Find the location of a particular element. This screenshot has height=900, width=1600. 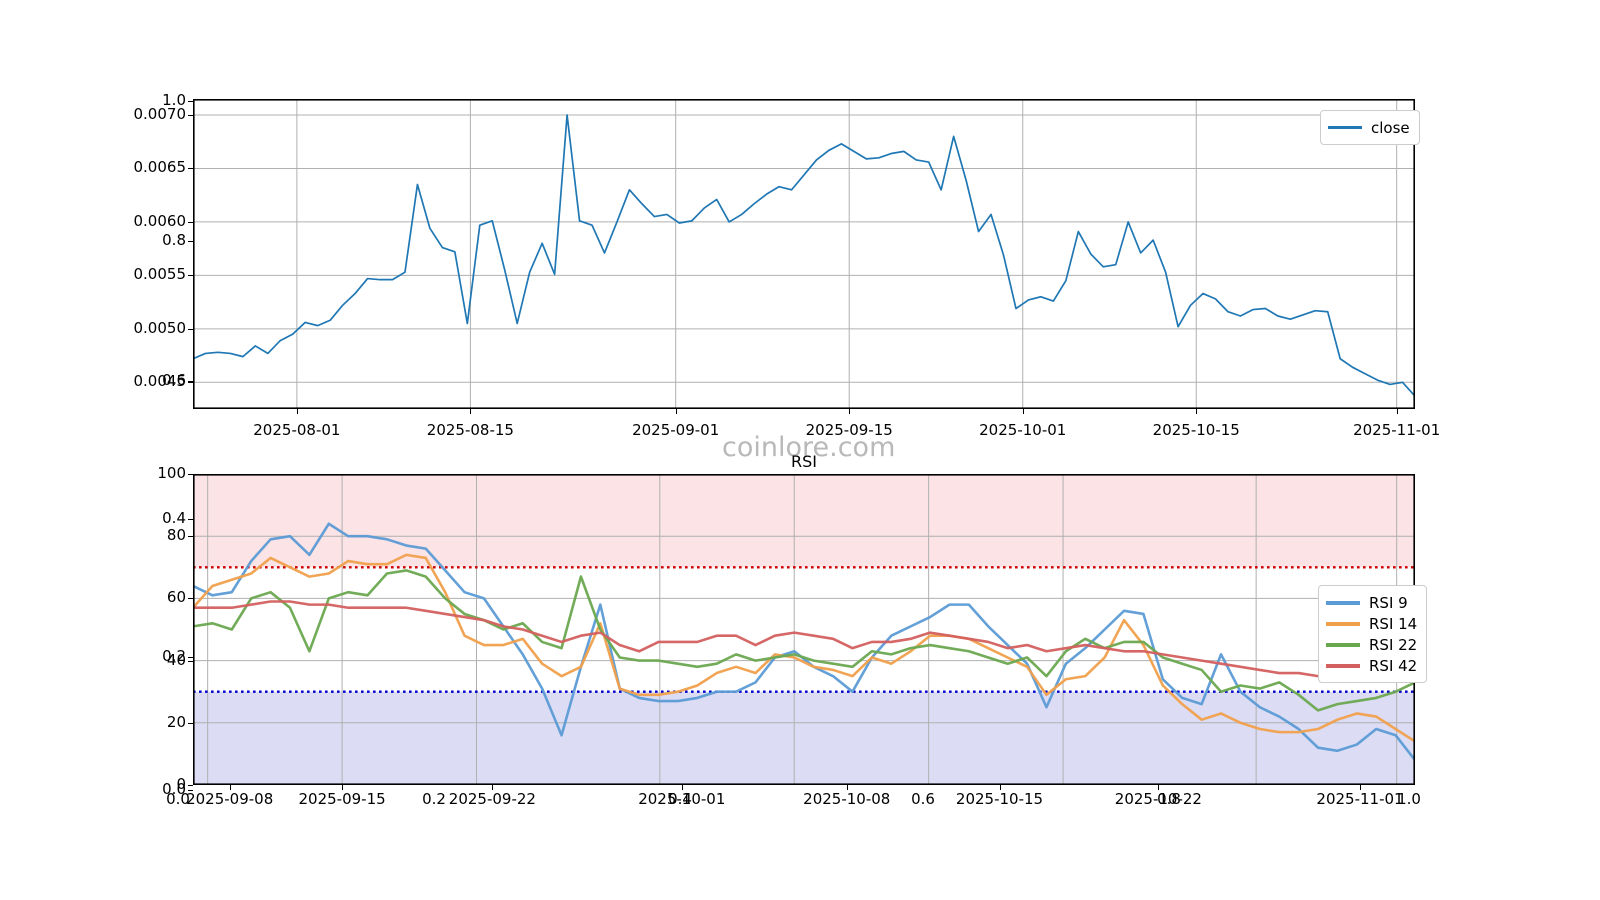

price-x-tick: 2025-11-01 is located at coordinates (1397, 430).